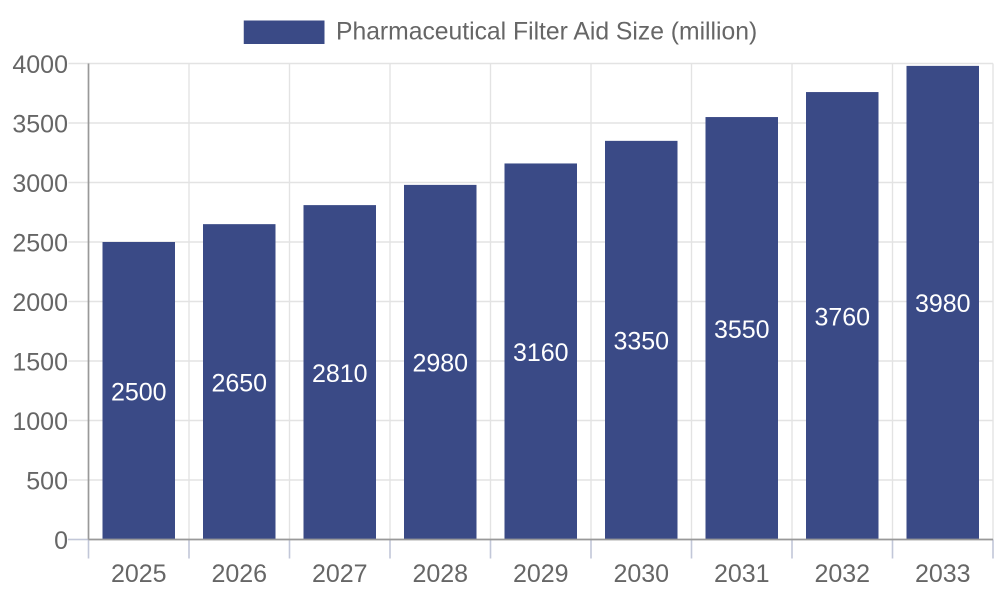  What do you see at coordinates (641, 574) in the screenshot?
I see `svg-text: 2030` at bounding box center [641, 574].